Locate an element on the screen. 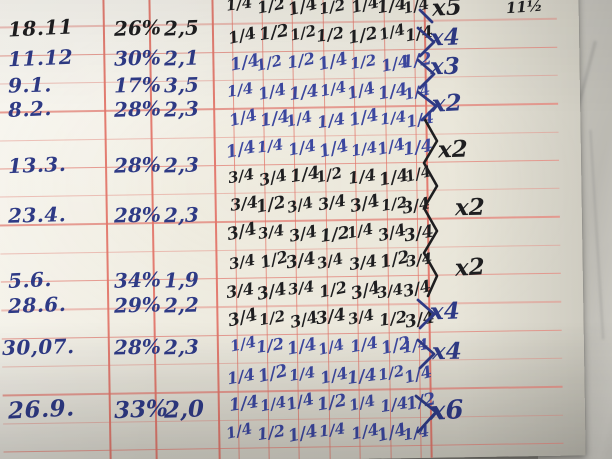 The width and height of the screenshot is (612, 459). cell-percent: 34% is located at coordinates (137, 280).